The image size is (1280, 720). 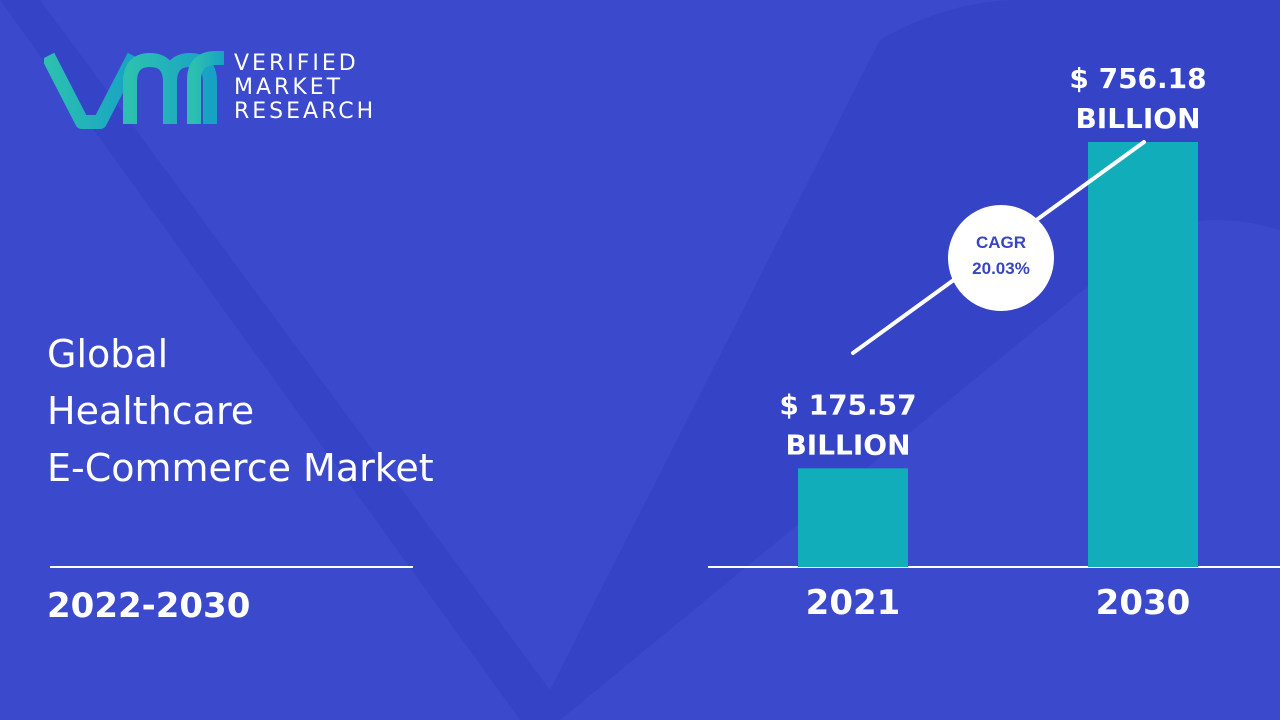 What do you see at coordinates (296, 63) in the screenshot?
I see `brand-line-1: VERIFIED` at bounding box center [296, 63].